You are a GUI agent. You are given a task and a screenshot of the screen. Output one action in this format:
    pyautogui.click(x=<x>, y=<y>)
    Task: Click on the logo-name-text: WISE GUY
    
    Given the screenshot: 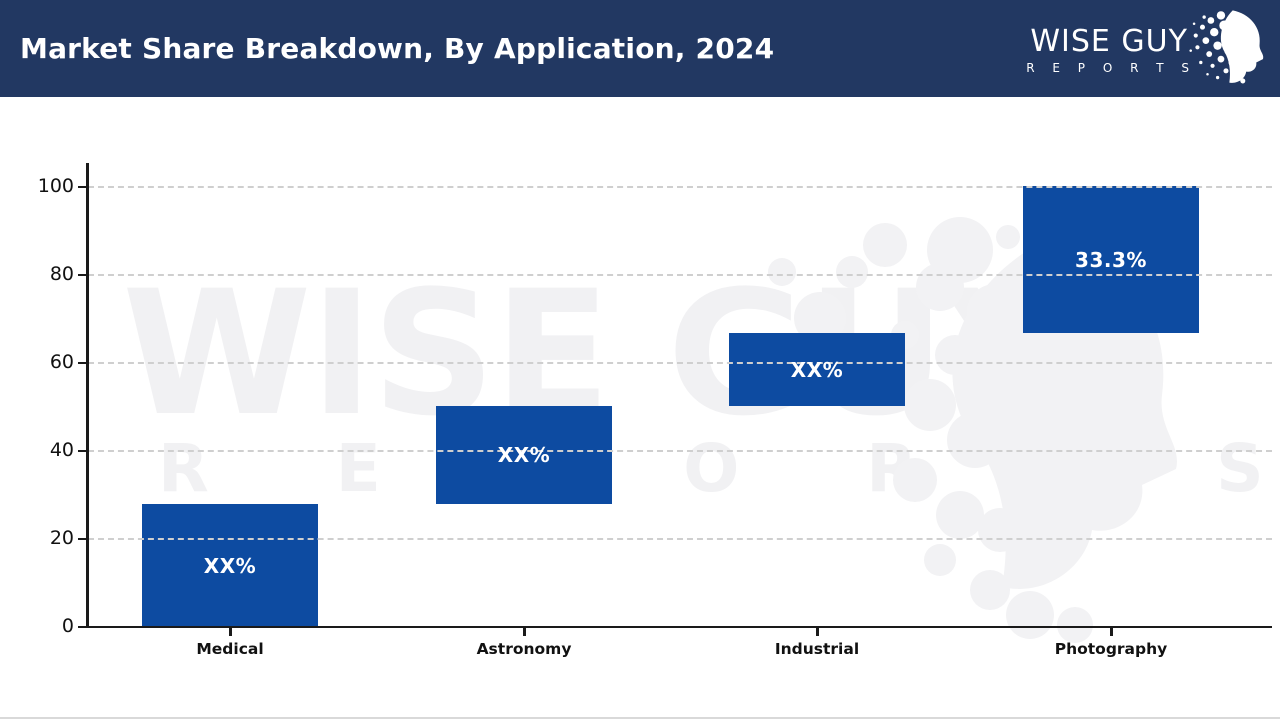 What is the action you would take?
    pyautogui.click(x=1109, y=41)
    